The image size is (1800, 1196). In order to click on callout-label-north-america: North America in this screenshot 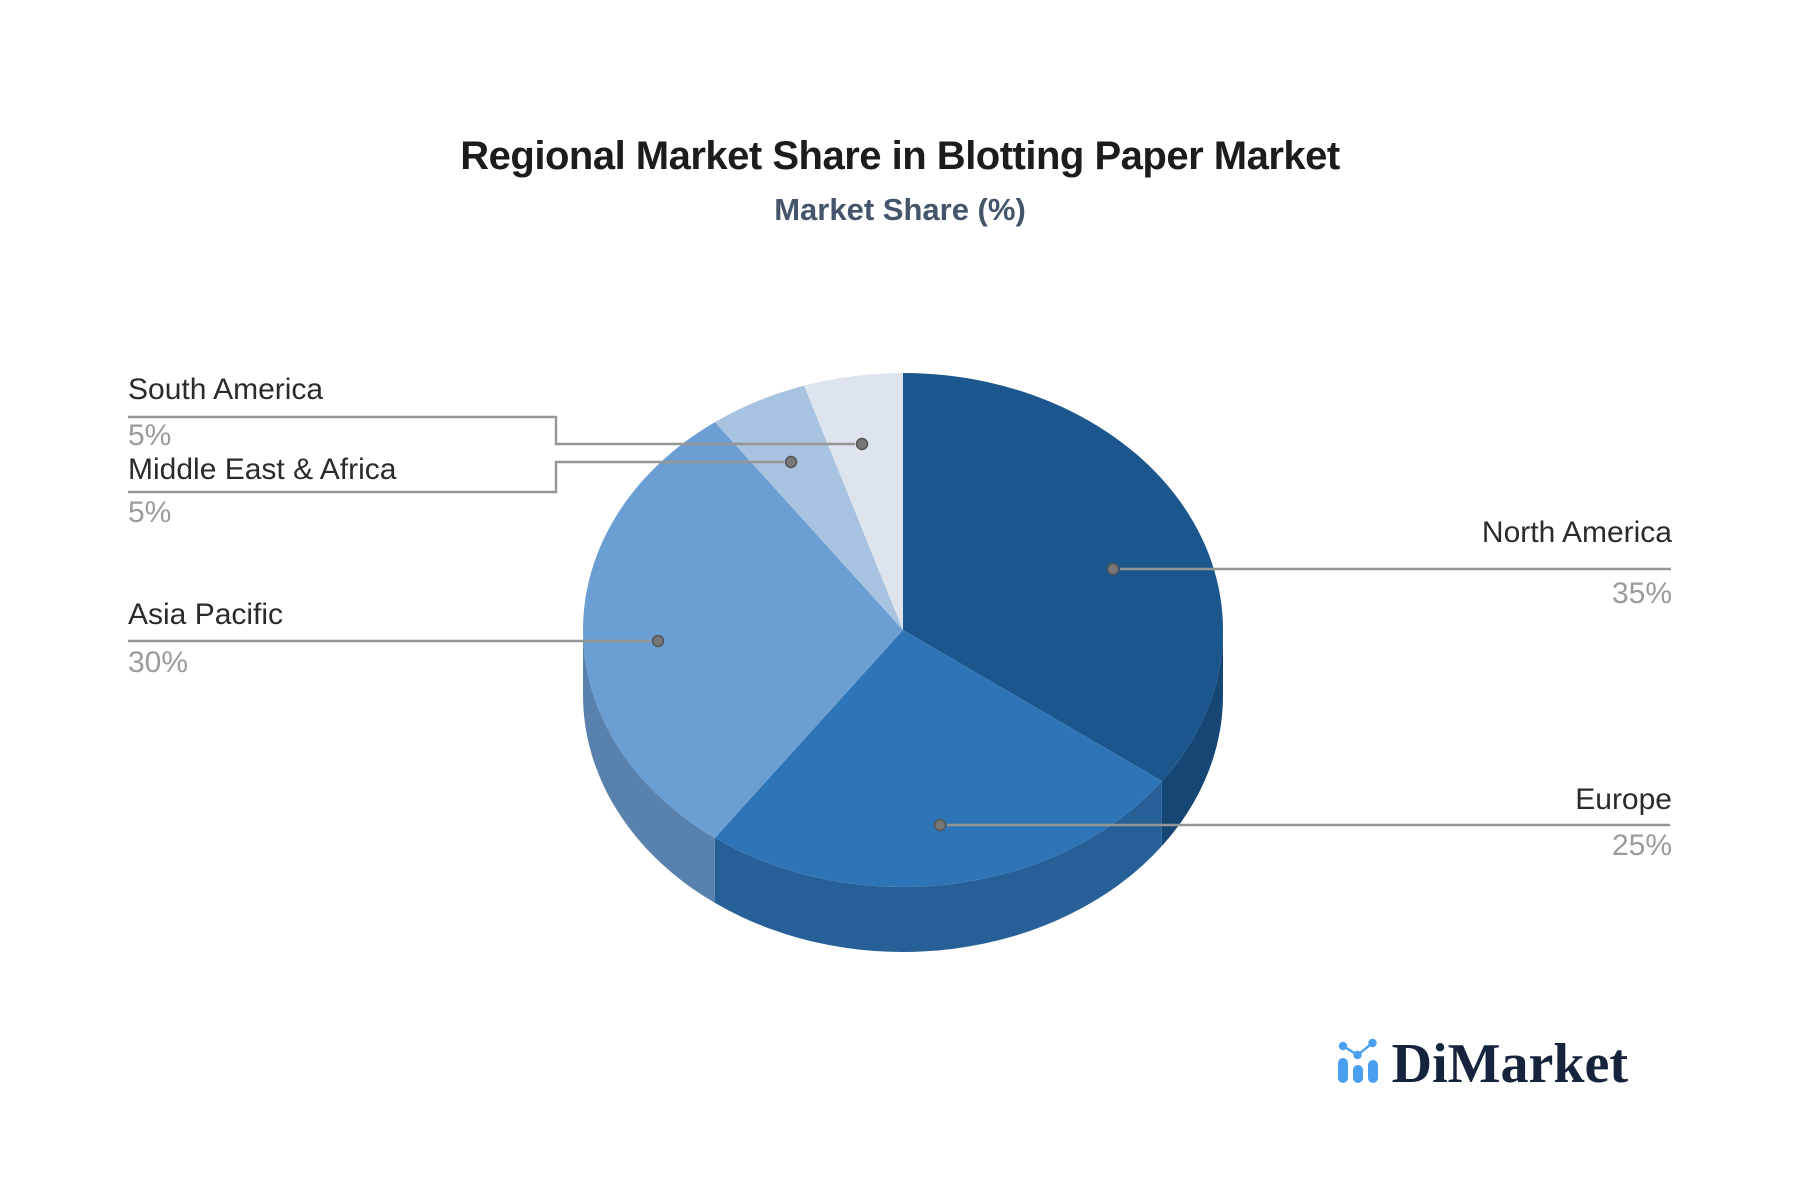, I will do `click(1576, 532)`.